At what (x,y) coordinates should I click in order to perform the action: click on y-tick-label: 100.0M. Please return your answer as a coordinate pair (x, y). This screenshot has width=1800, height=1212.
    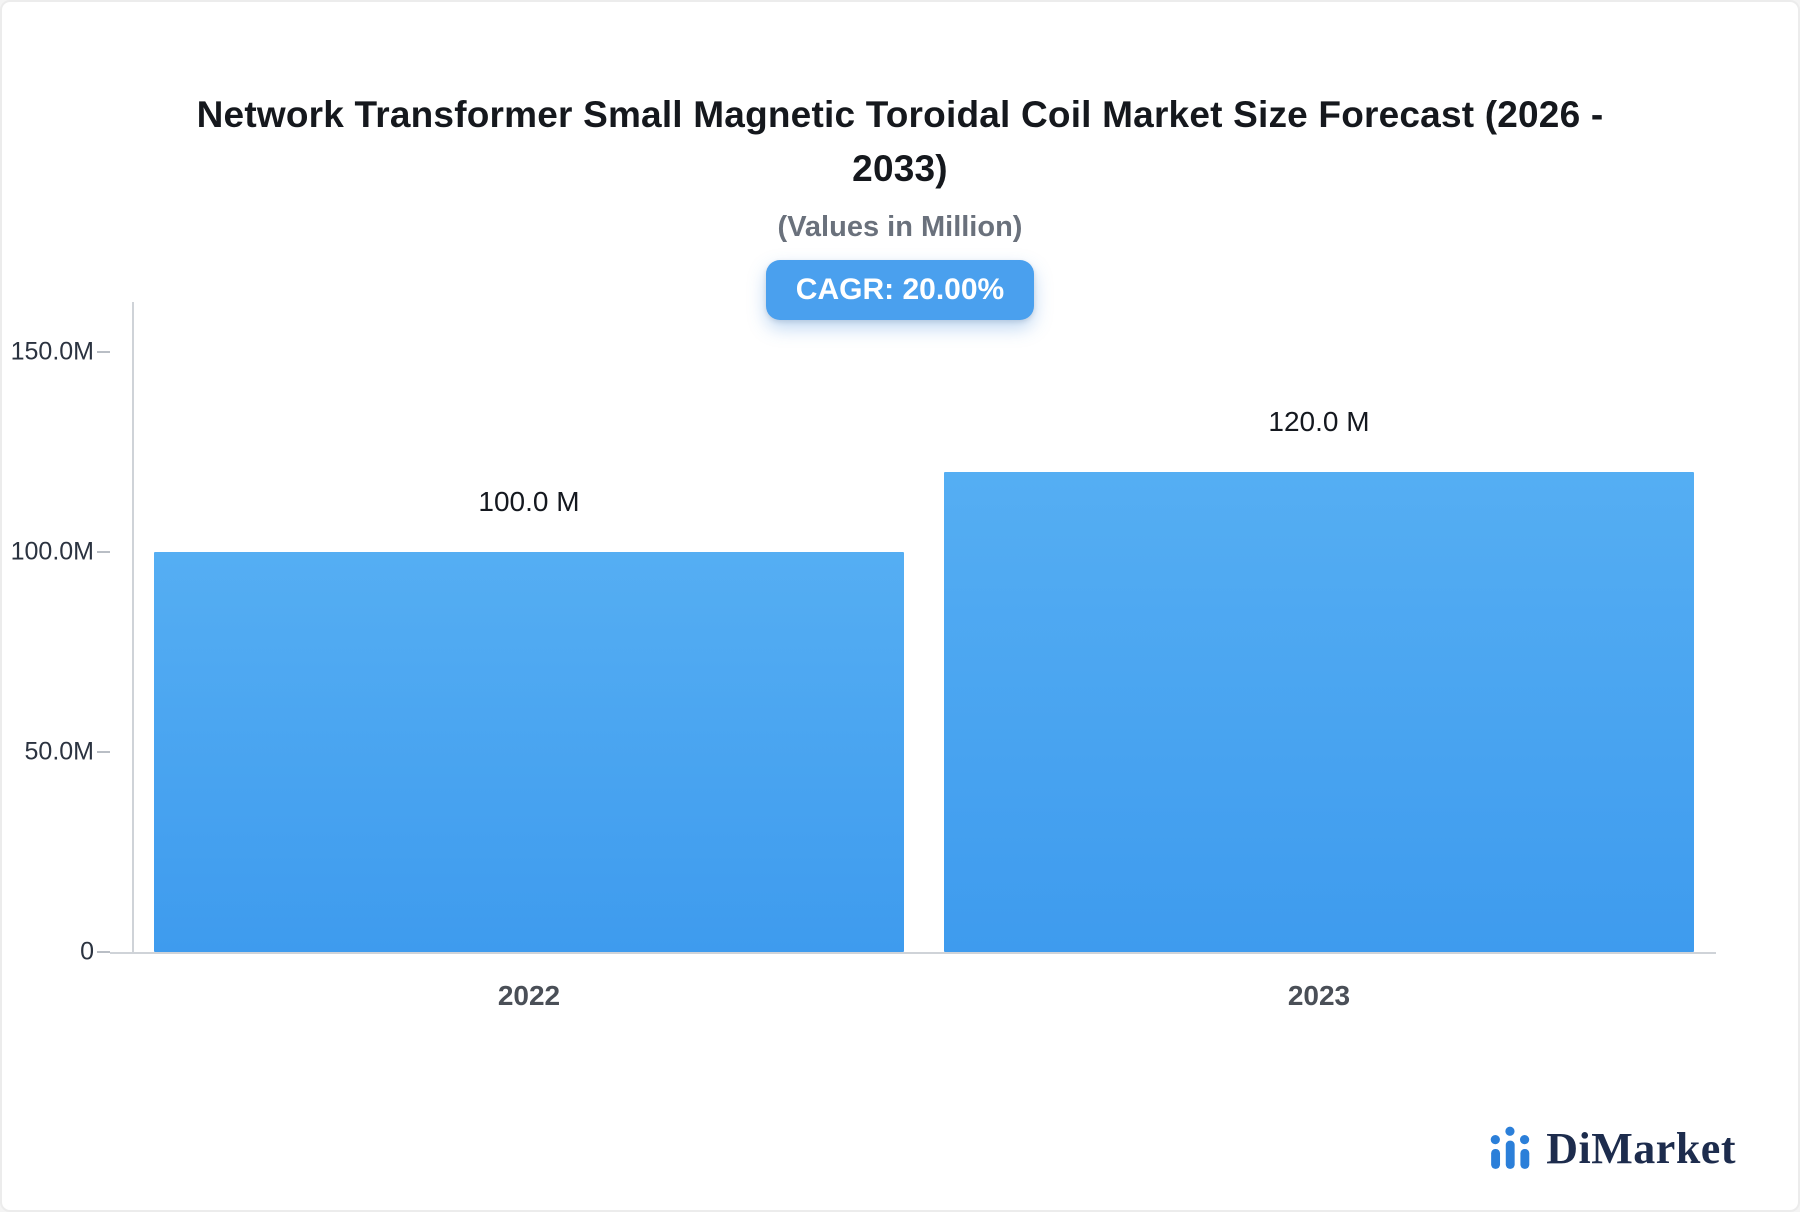
    Looking at the image, I should click on (52, 551).